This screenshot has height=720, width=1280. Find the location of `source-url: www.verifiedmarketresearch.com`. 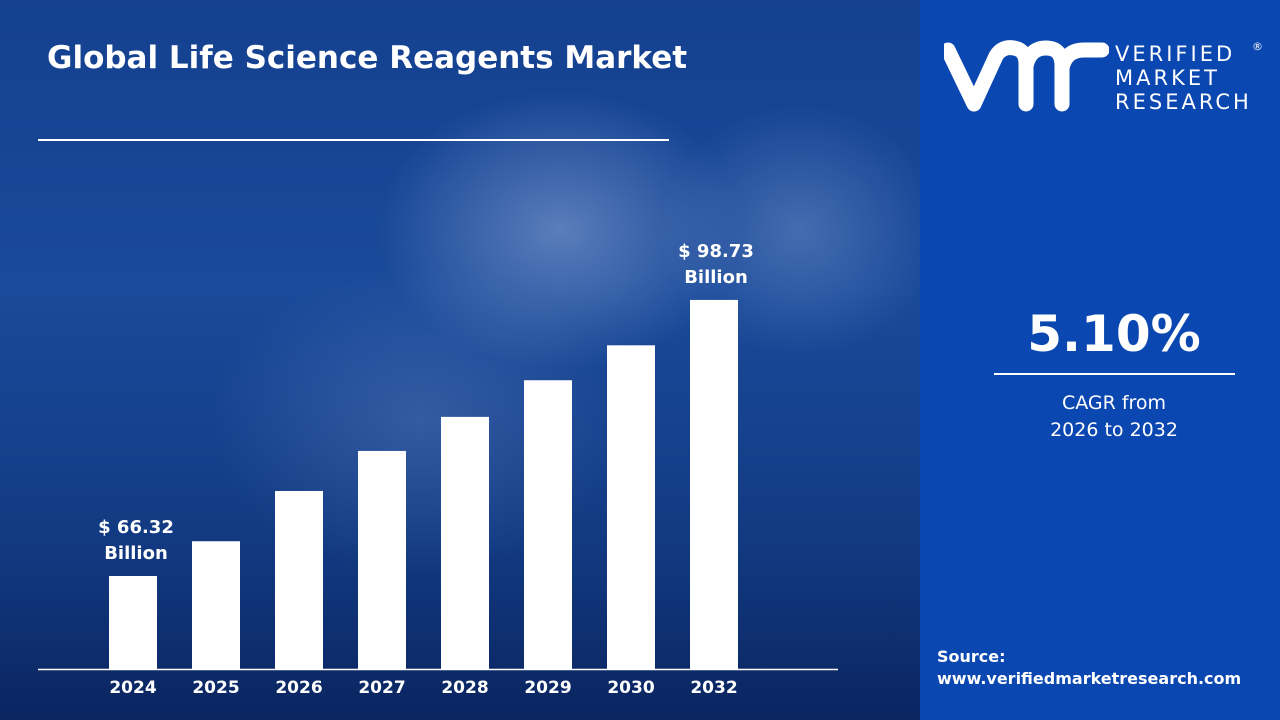

source-url: www.verifiedmarketresearch.com is located at coordinates (1089, 678).